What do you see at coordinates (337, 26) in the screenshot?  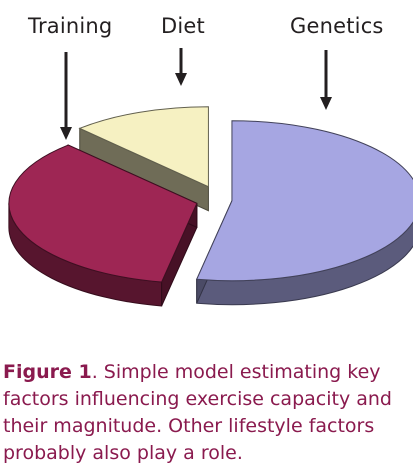 I see `label-genetics: Genetics` at bounding box center [337, 26].